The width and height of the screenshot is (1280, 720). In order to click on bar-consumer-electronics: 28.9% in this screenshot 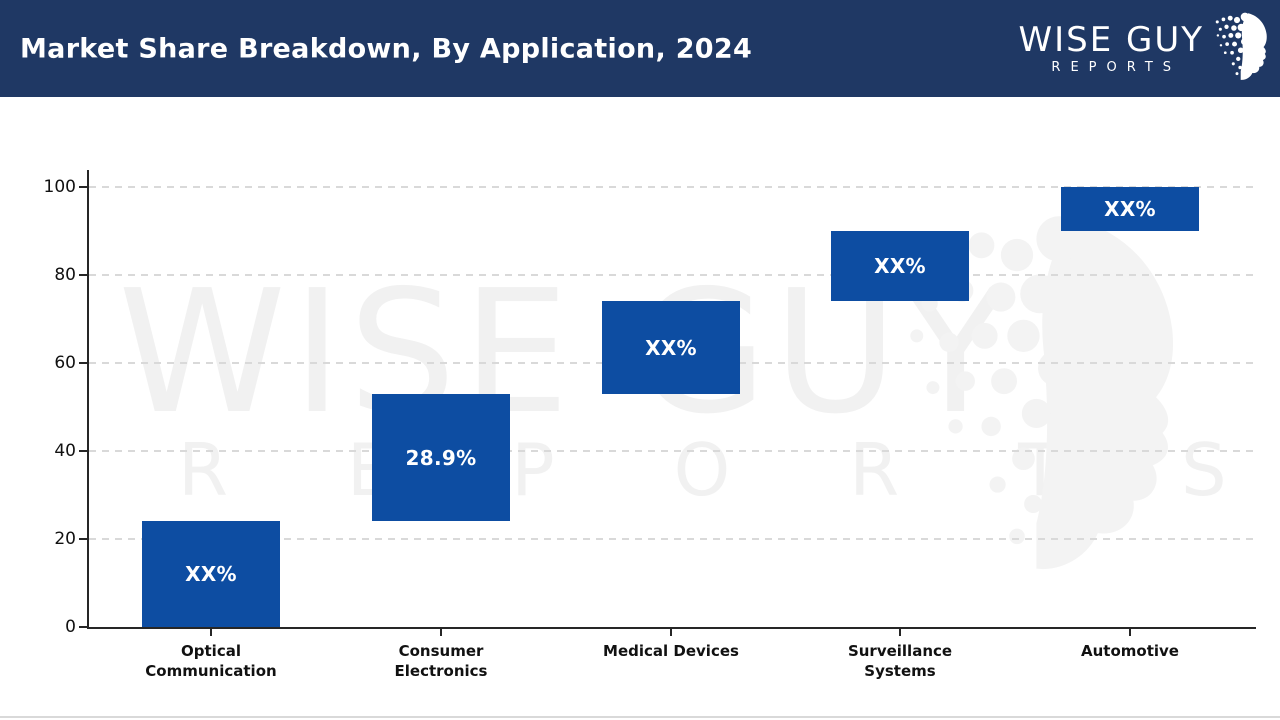, I will do `click(441, 458)`.